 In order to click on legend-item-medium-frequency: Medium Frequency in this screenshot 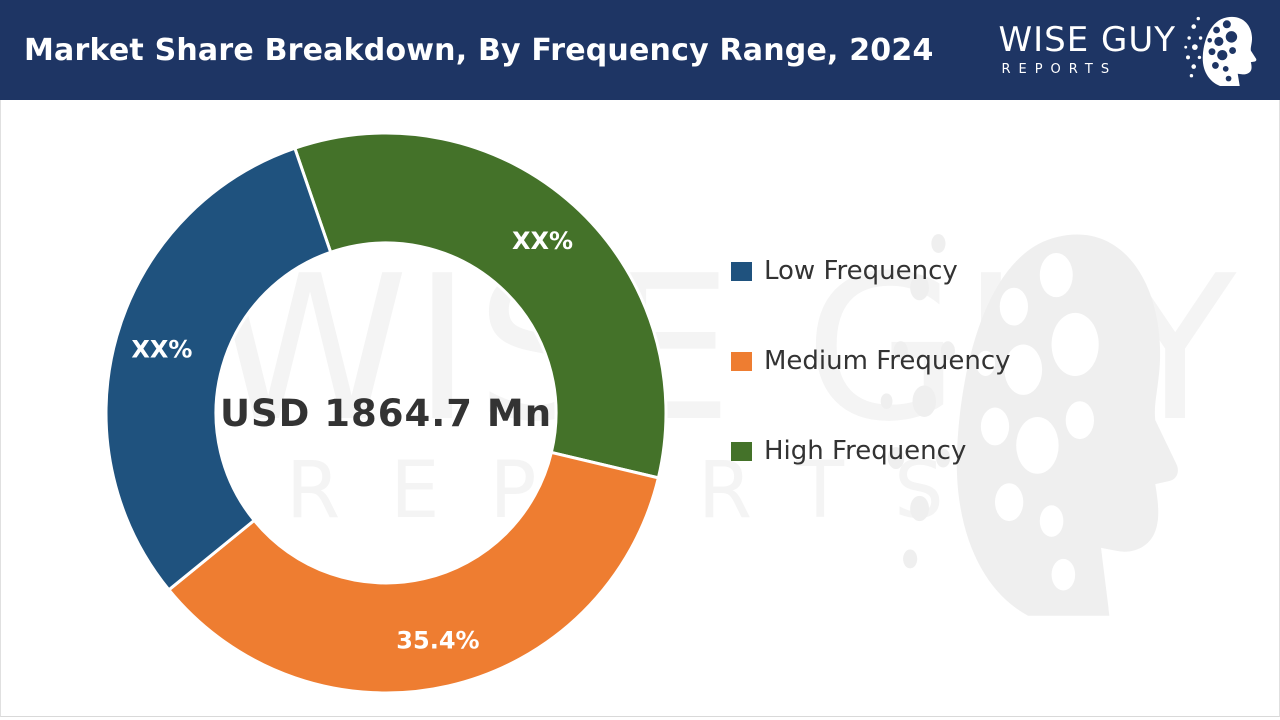, I will do `click(871, 361)`.